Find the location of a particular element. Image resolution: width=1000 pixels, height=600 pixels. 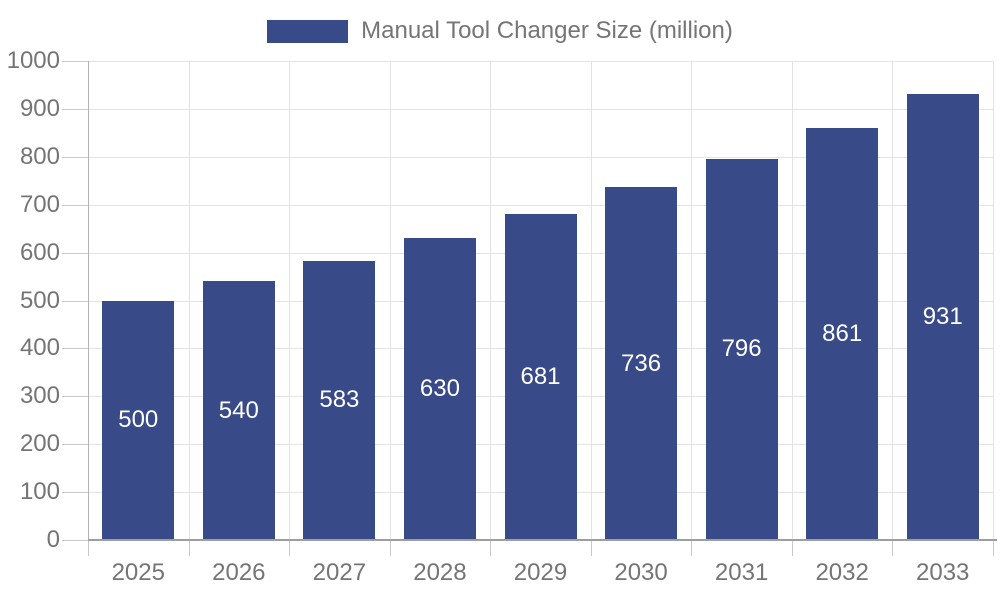

y-axis-label-400: 400 is located at coordinates (39, 348).